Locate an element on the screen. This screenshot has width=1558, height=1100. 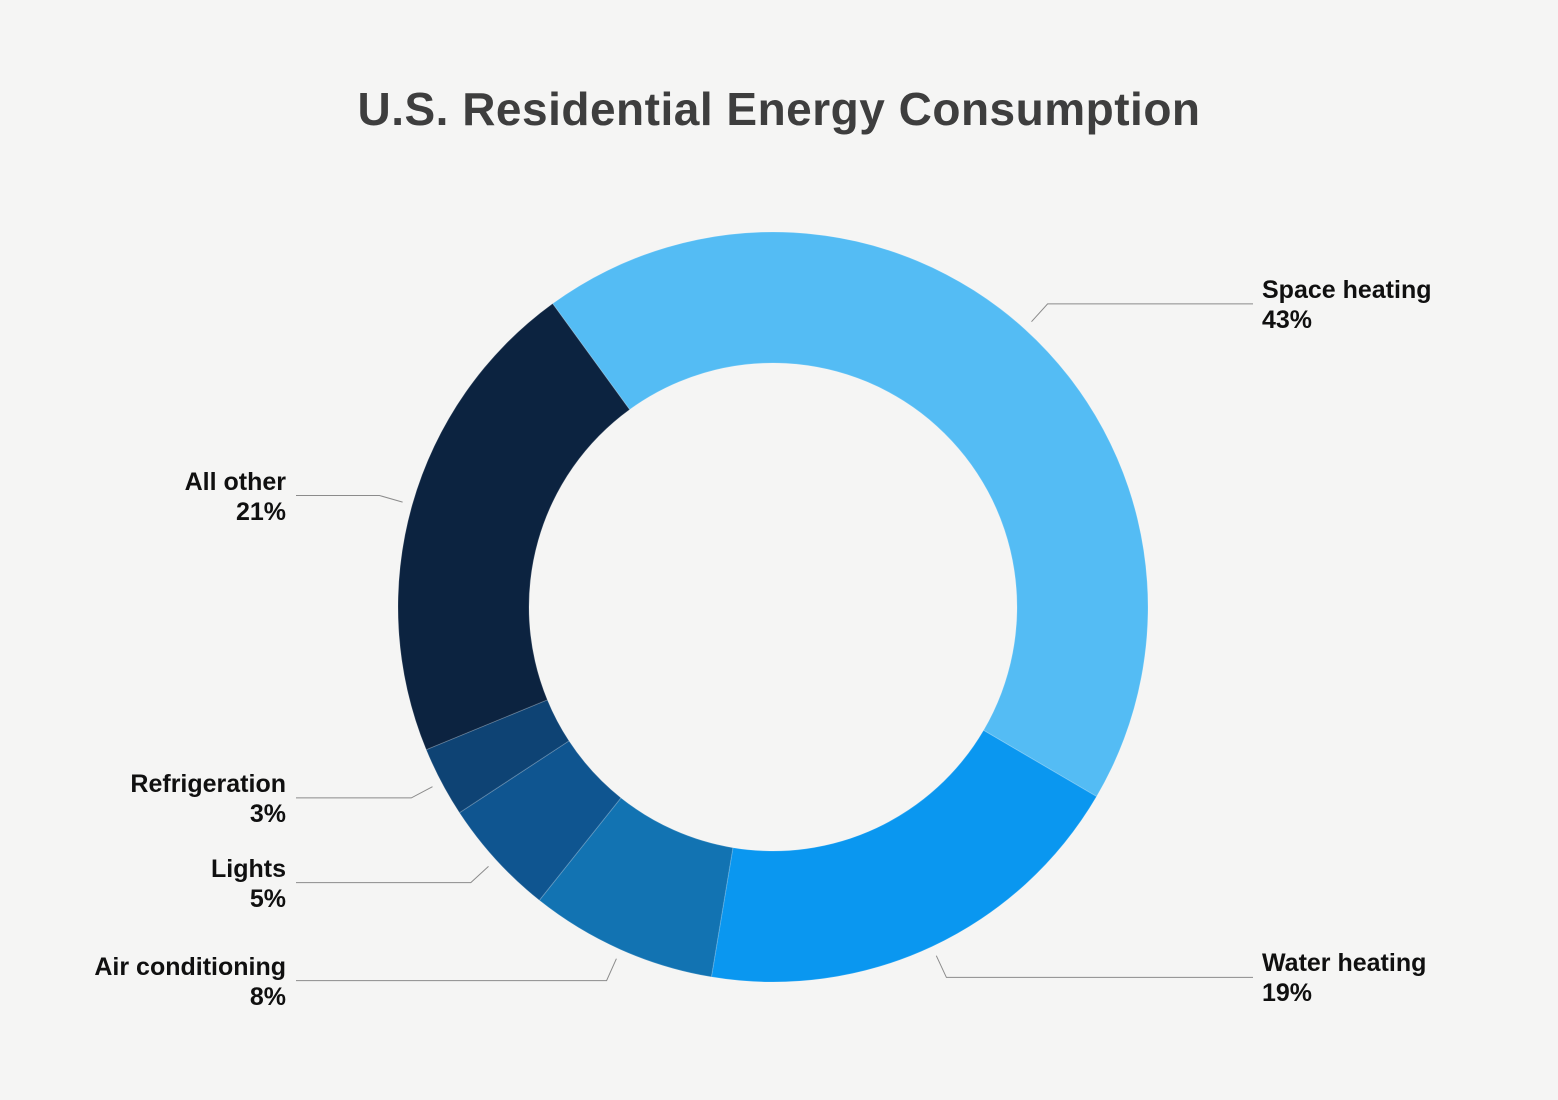
donut-slice-water-heating is located at coordinates (904, 856).